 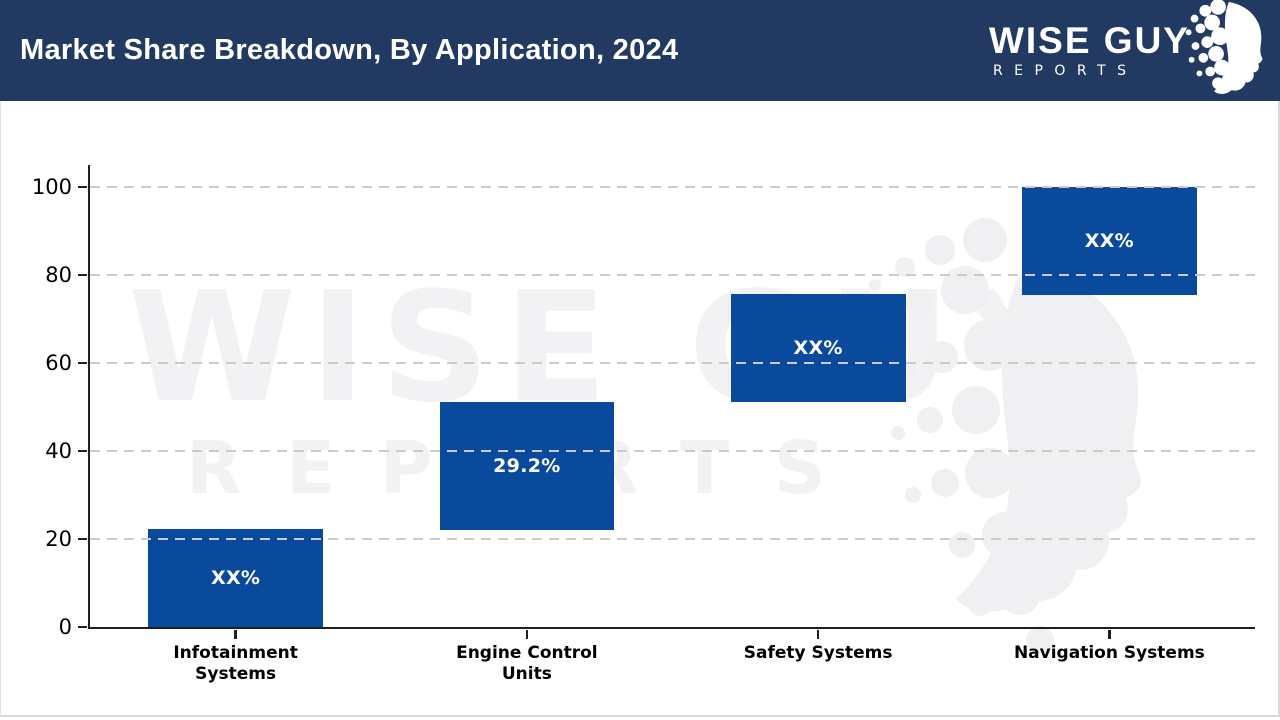 I want to click on logo-wordmark: WISE GUY, so click(x=1089, y=40).